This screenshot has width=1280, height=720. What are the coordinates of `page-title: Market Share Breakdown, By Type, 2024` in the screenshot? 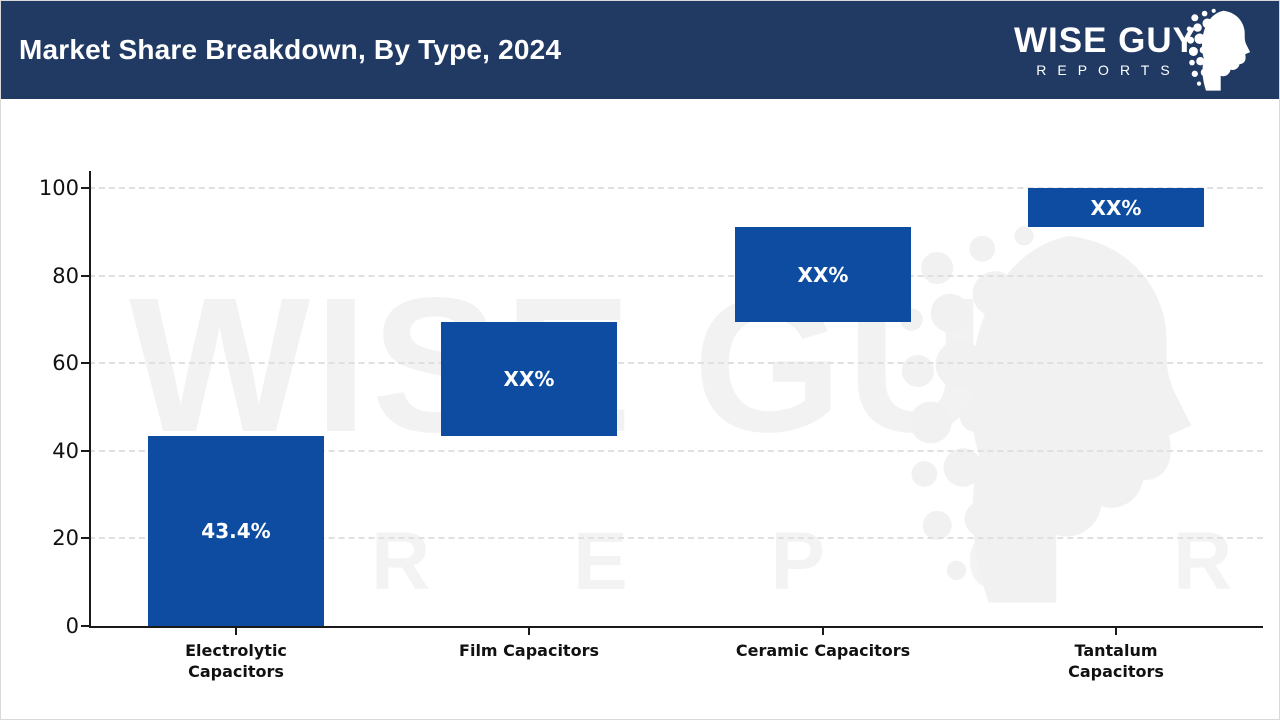 It's located at (290, 49).